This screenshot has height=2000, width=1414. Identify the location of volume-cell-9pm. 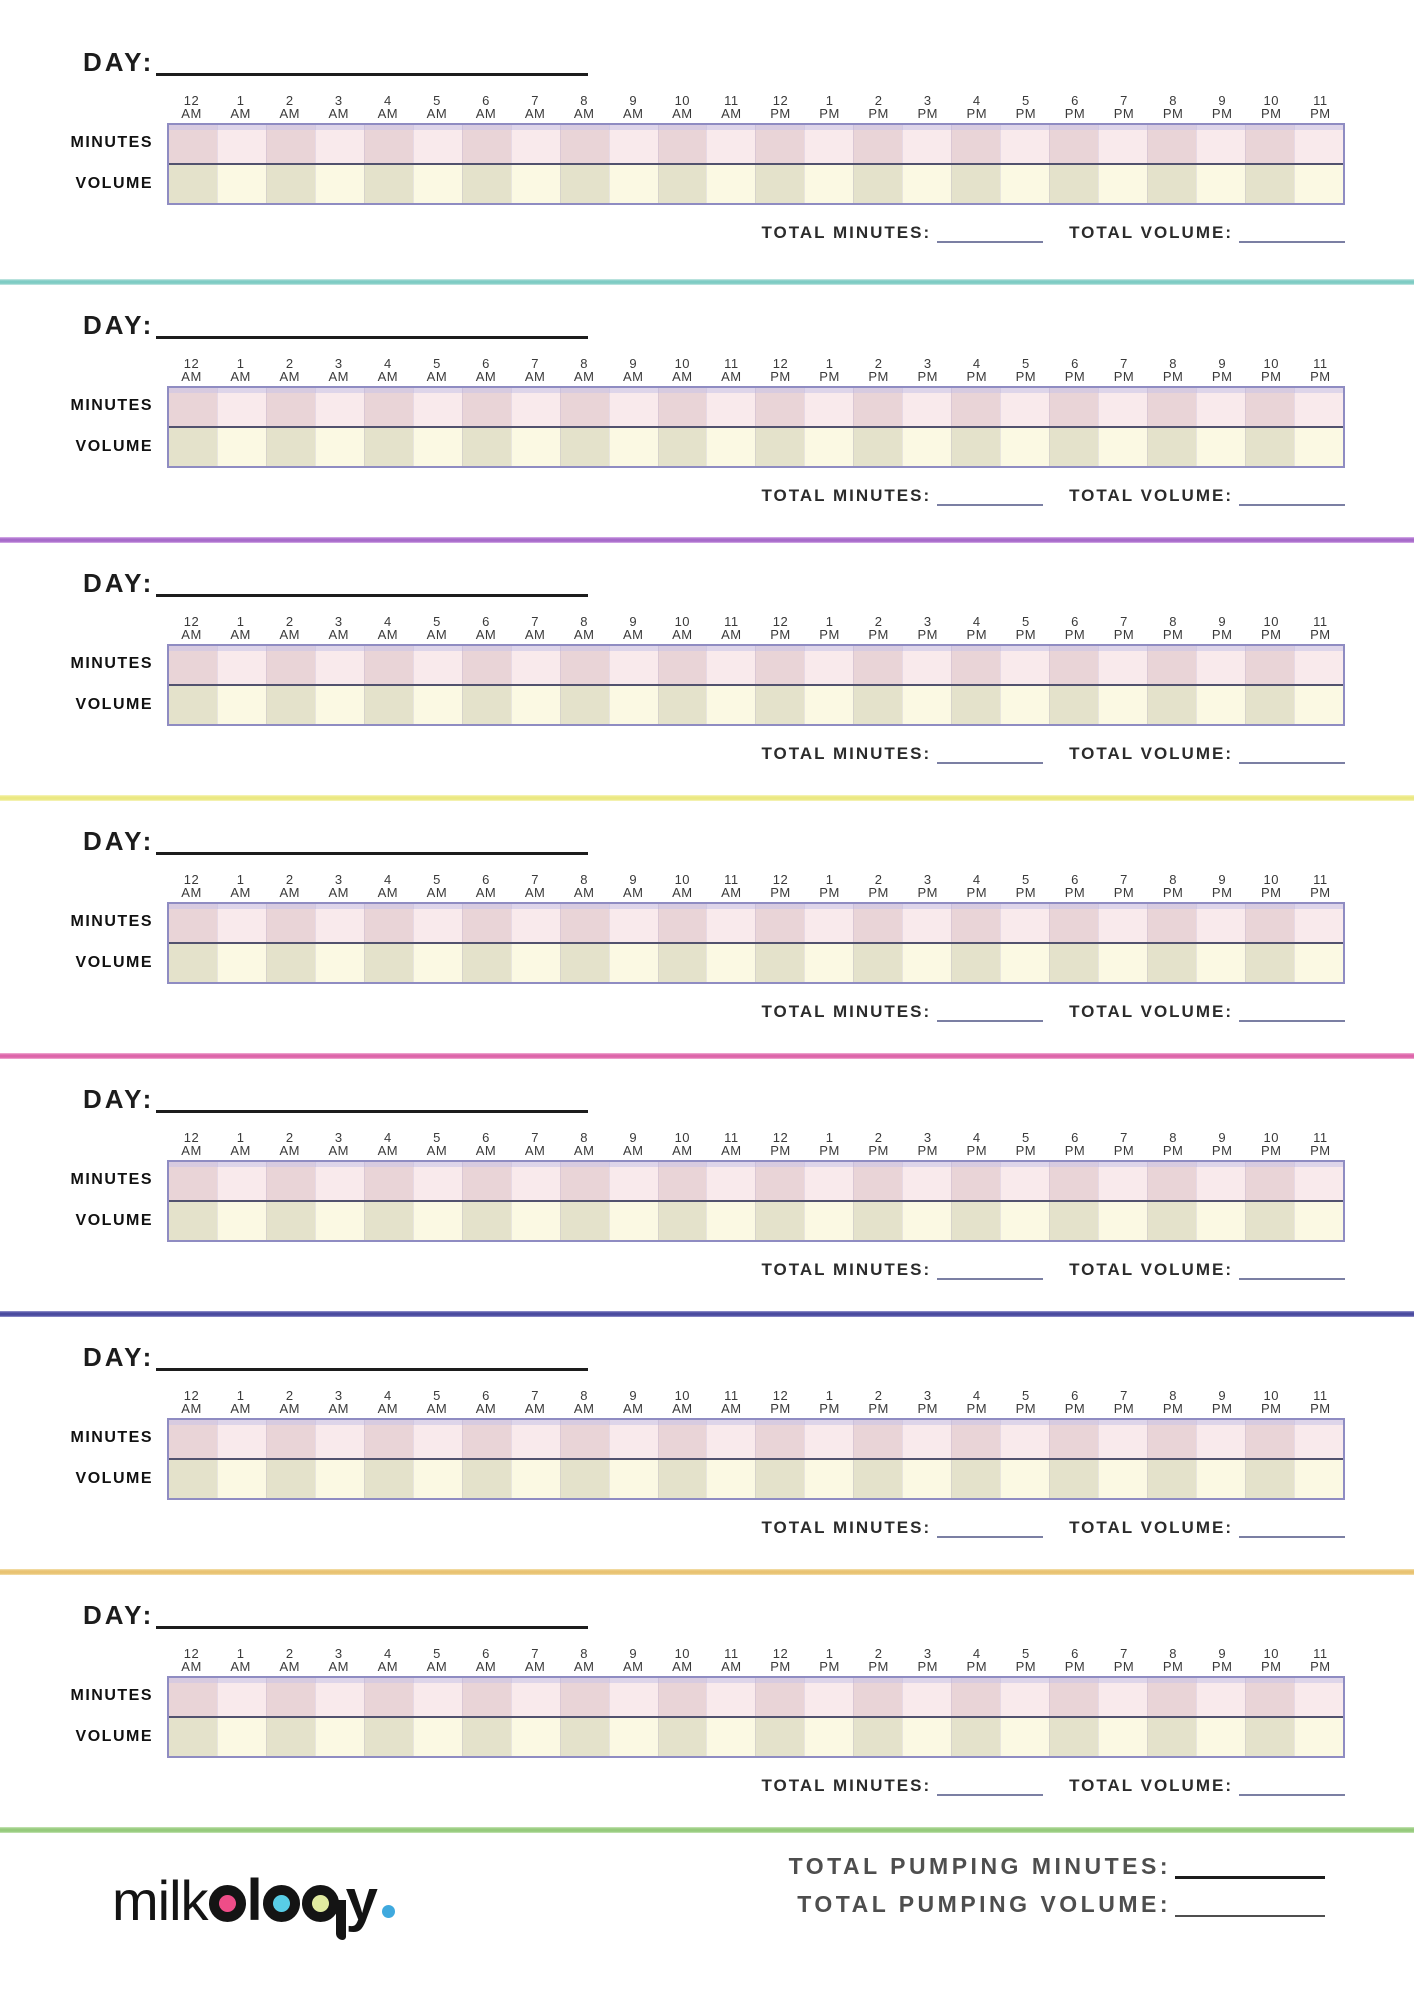
(1220, 184).